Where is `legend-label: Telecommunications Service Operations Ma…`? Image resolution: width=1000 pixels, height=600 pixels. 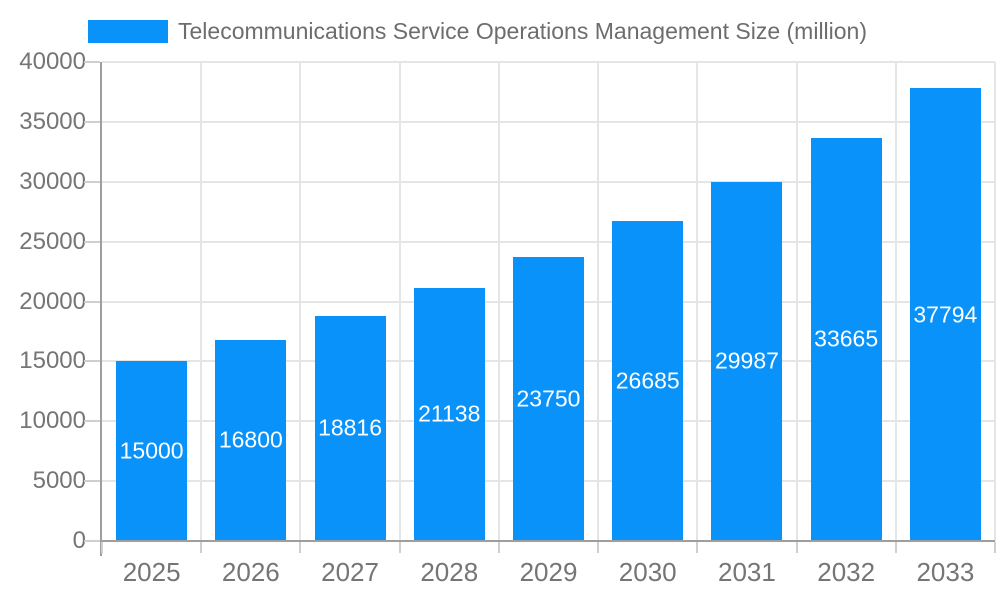 legend-label: Telecommunications Service Operations Ma… is located at coordinates (523, 30).